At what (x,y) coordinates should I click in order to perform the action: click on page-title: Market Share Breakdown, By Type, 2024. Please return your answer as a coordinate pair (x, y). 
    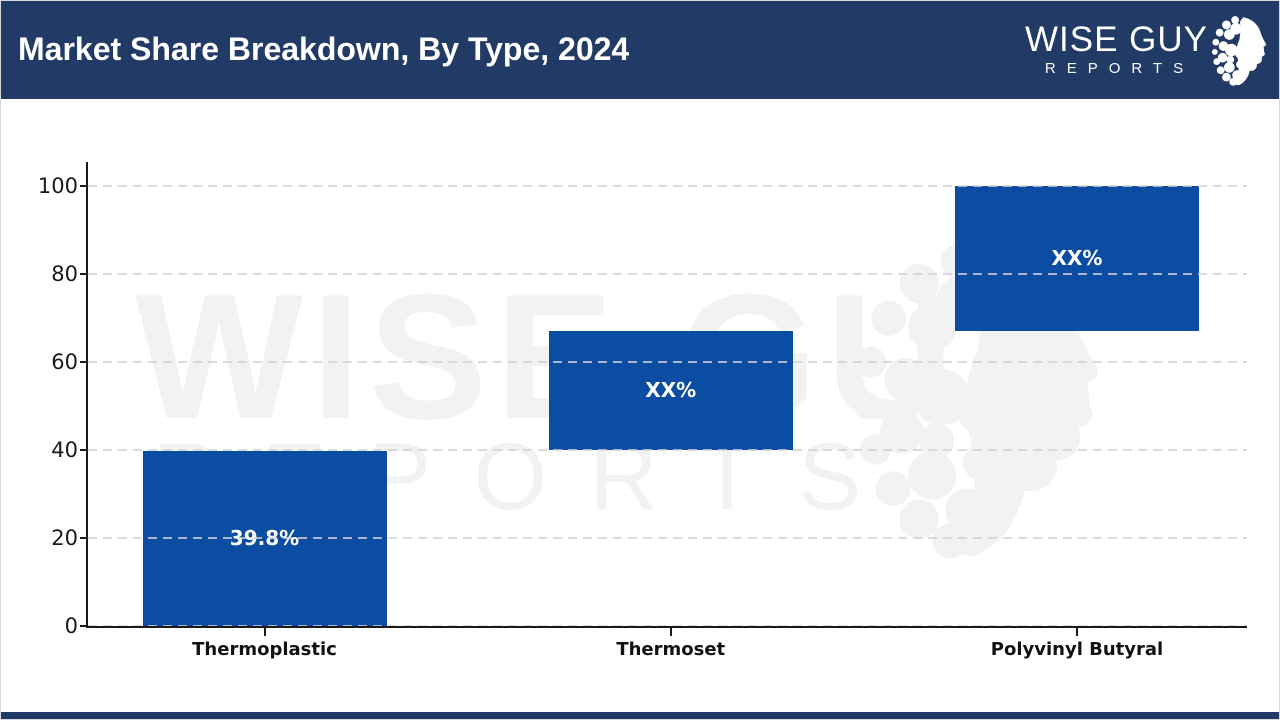
    Looking at the image, I should click on (324, 49).